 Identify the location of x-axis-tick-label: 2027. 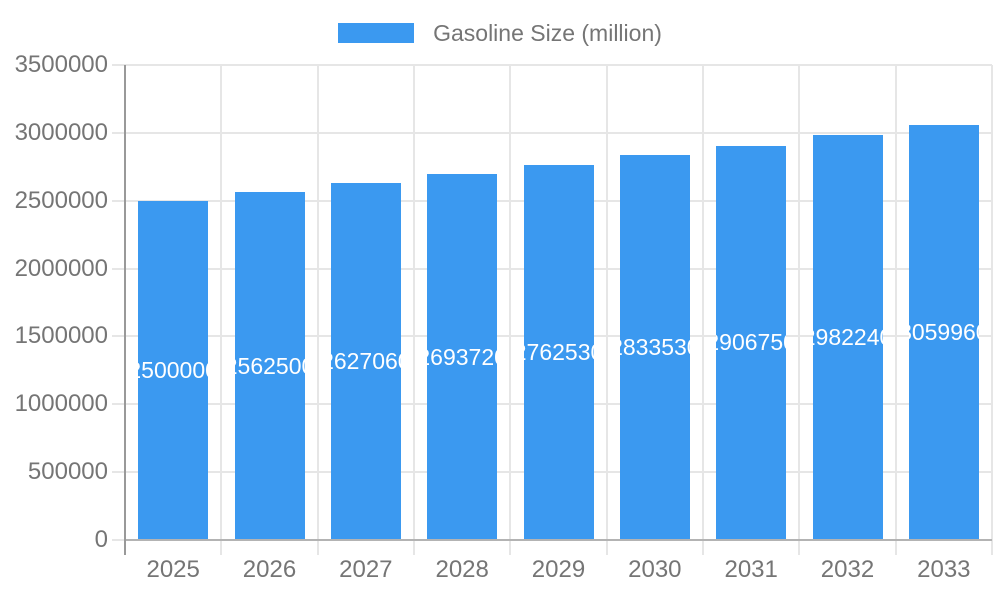
(366, 569).